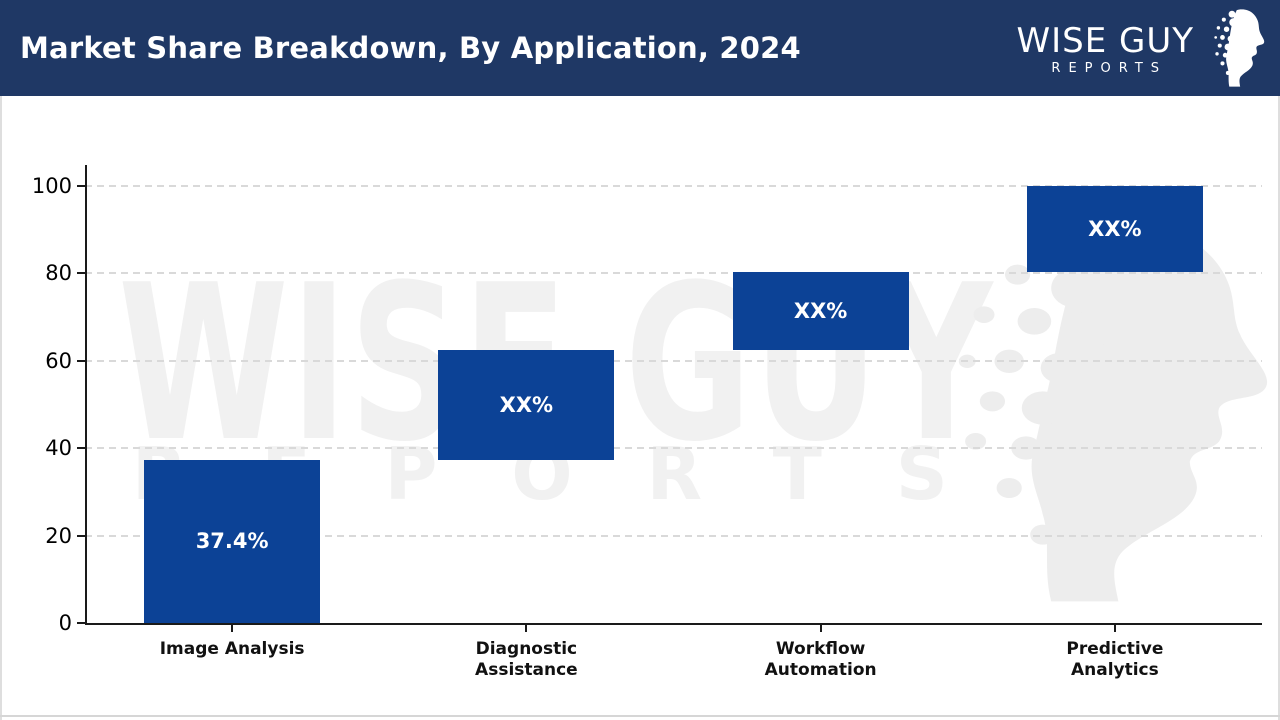 The height and width of the screenshot is (720, 1280). What do you see at coordinates (51, 186) in the screenshot?
I see `y-axis-tick-label: 100` at bounding box center [51, 186].